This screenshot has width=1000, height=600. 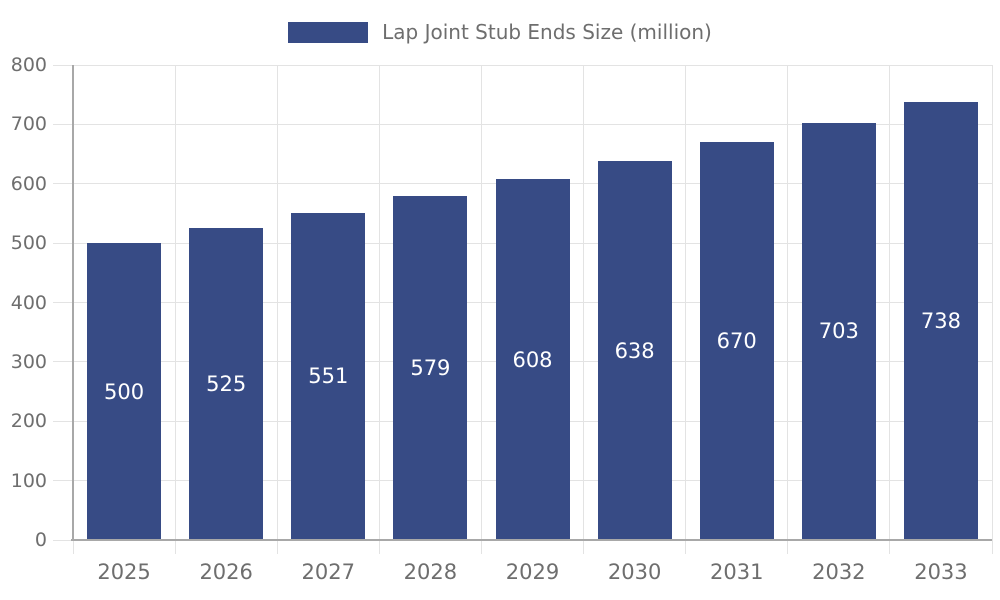 I want to click on bar-2031: 670, so click(x=736, y=341).